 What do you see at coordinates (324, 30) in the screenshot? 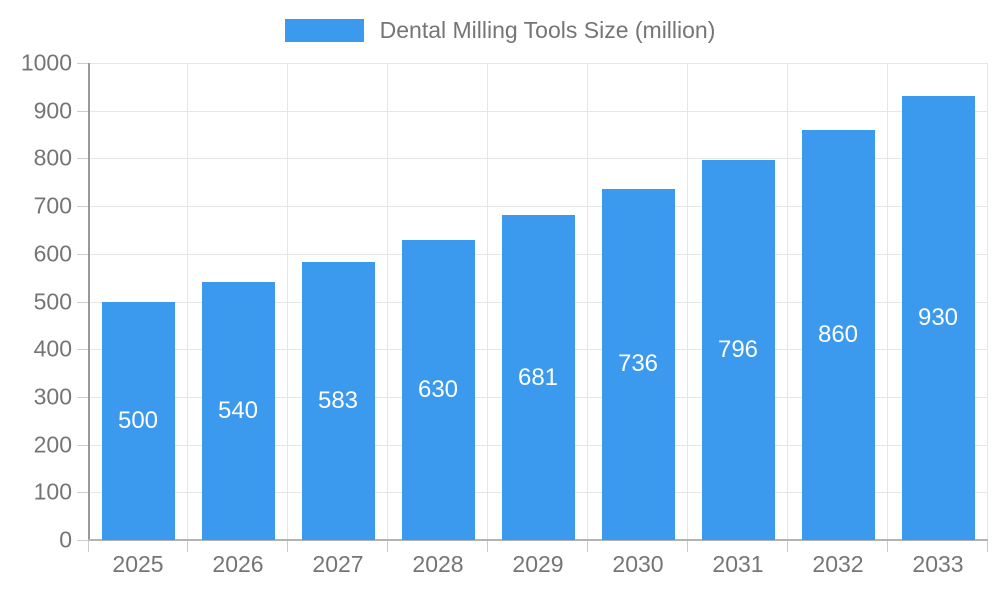
I see `legend-swatch-icon` at bounding box center [324, 30].